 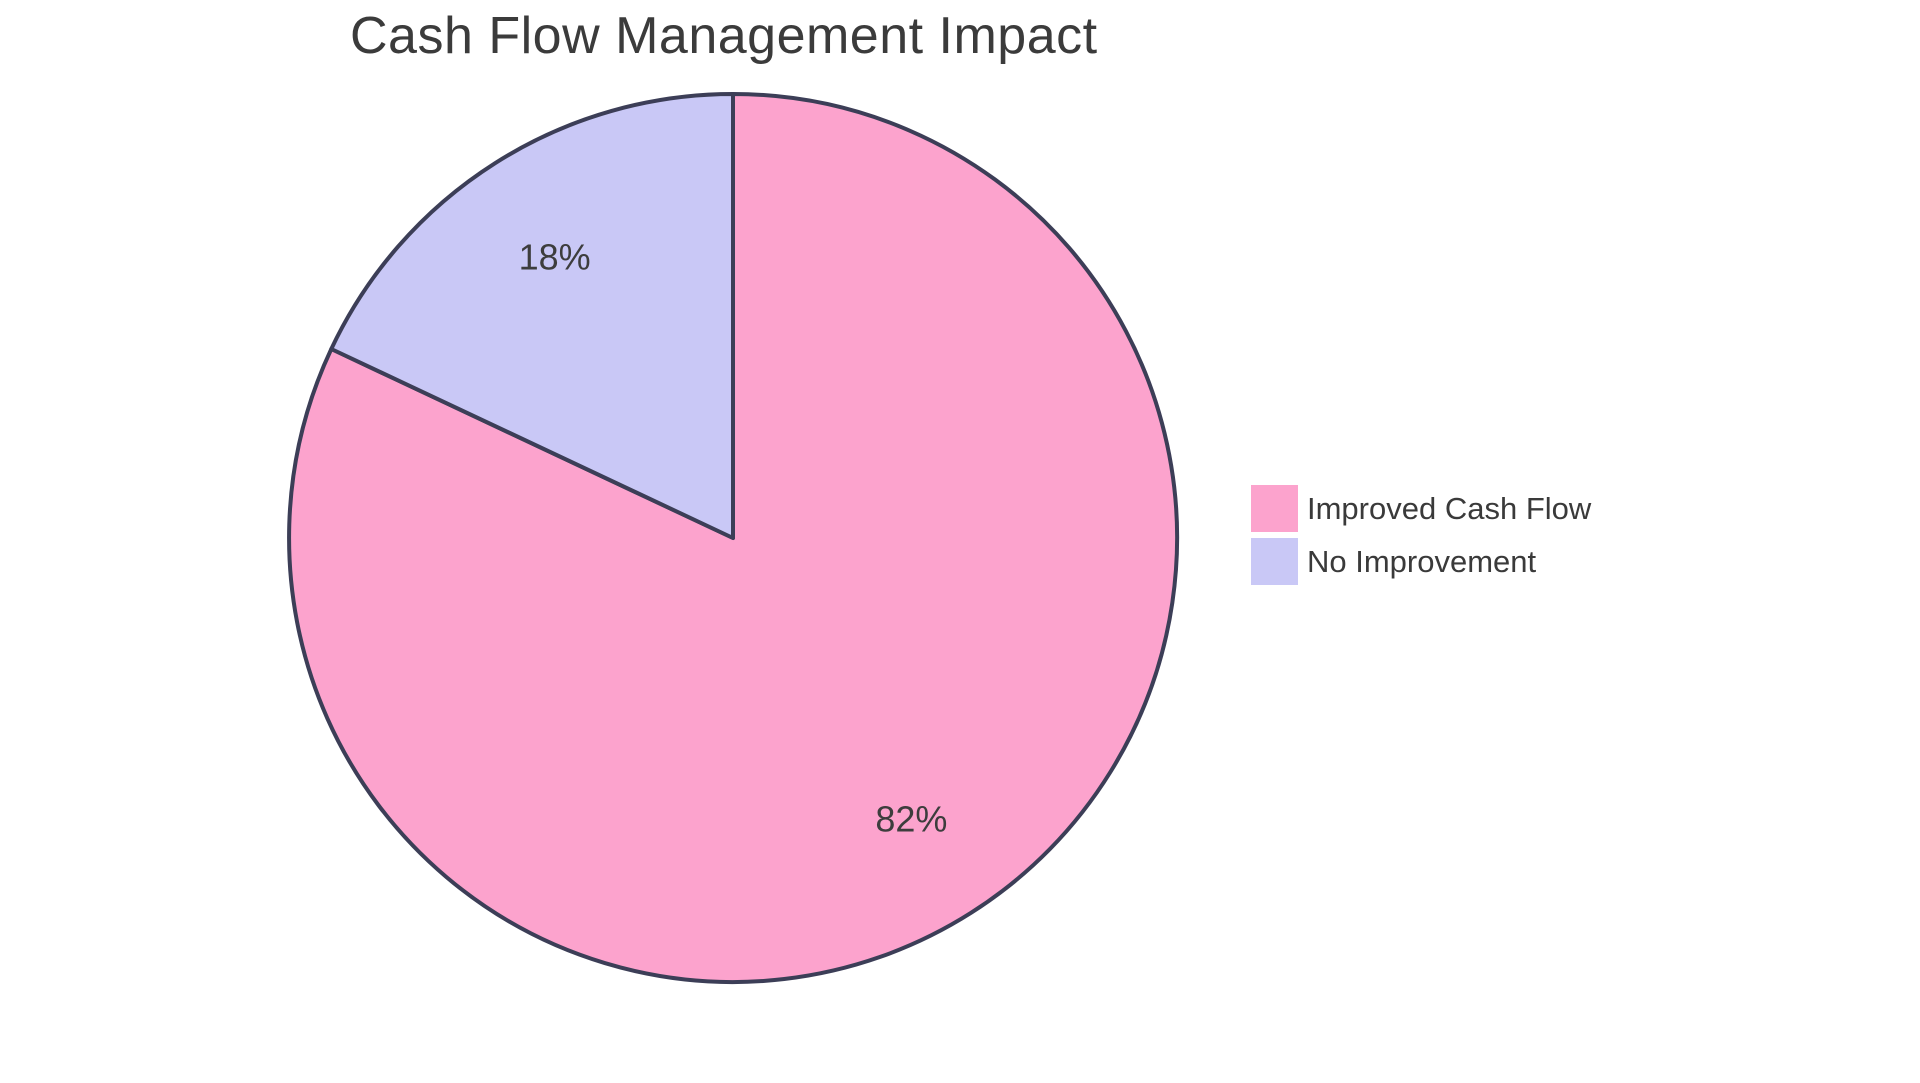 What do you see at coordinates (1449, 508) in the screenshot?
I see `legend-label-improved-cash-flow: Improved Cash Flow` at bounding box center [1449, 508].